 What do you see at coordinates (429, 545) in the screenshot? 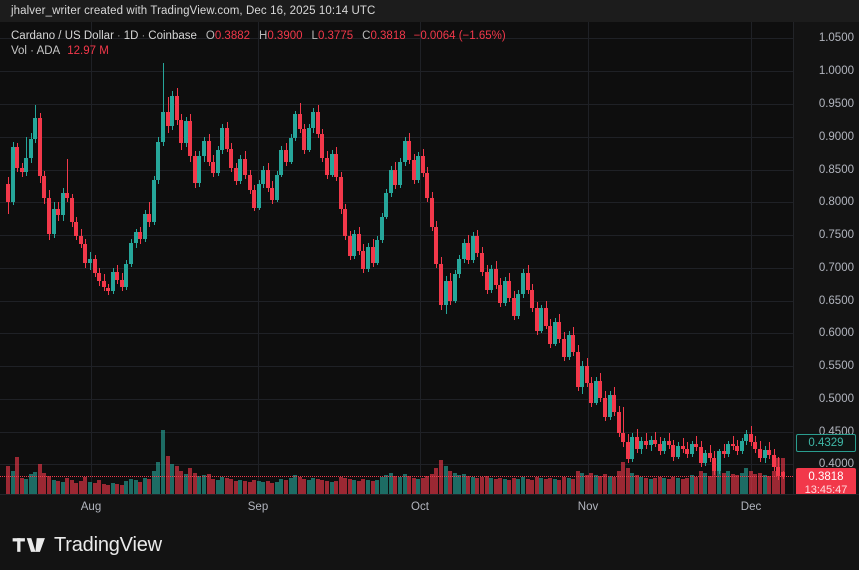
I see `footer: TradingView` at bounding box center [429, 545].